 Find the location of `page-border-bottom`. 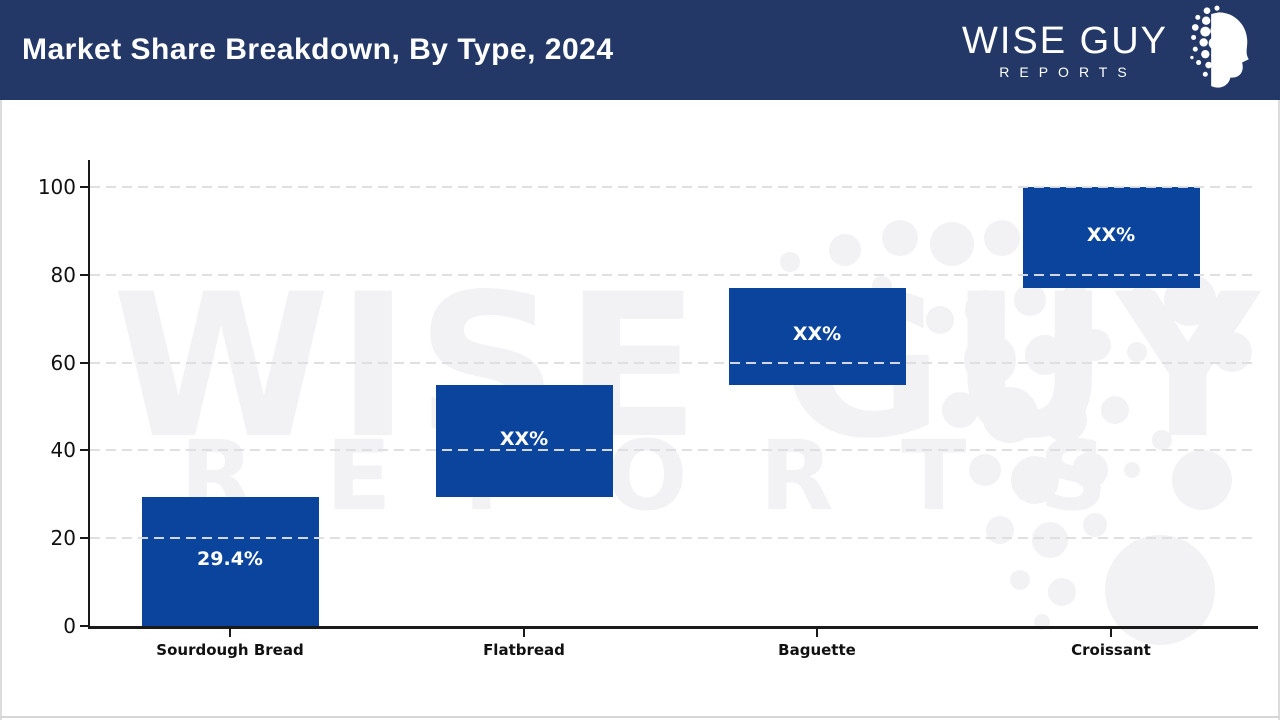

page-border-bottom is located at coordinates (640, 717).